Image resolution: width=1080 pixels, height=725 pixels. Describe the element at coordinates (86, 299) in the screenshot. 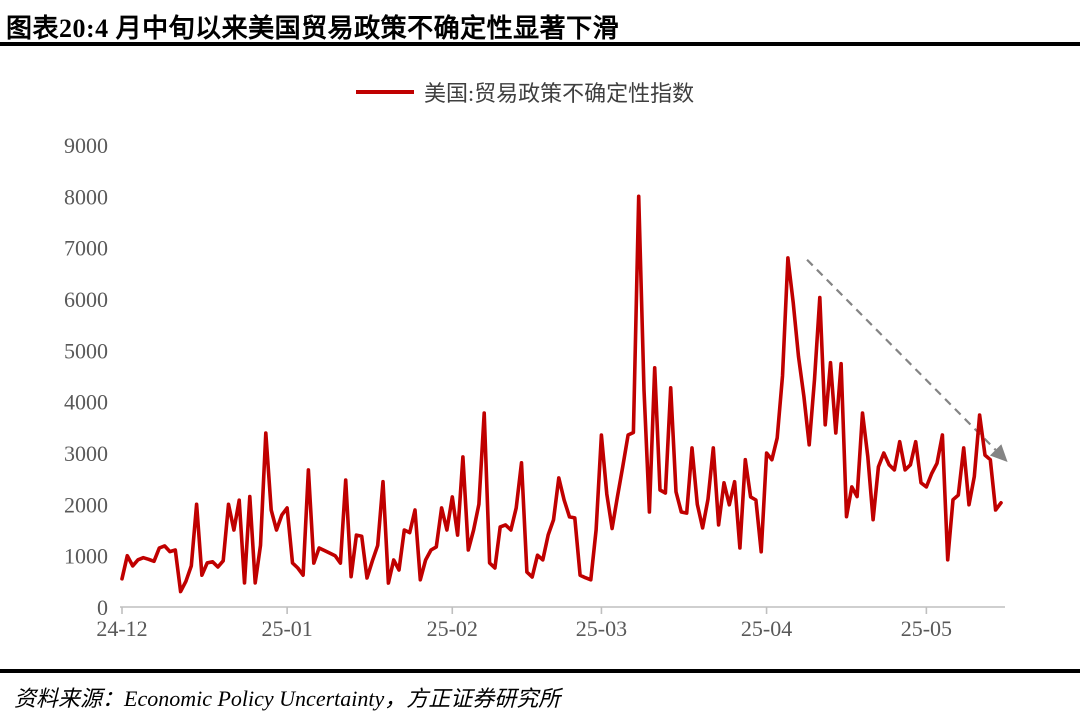

I see `y-axis-label: 6000` at that location.